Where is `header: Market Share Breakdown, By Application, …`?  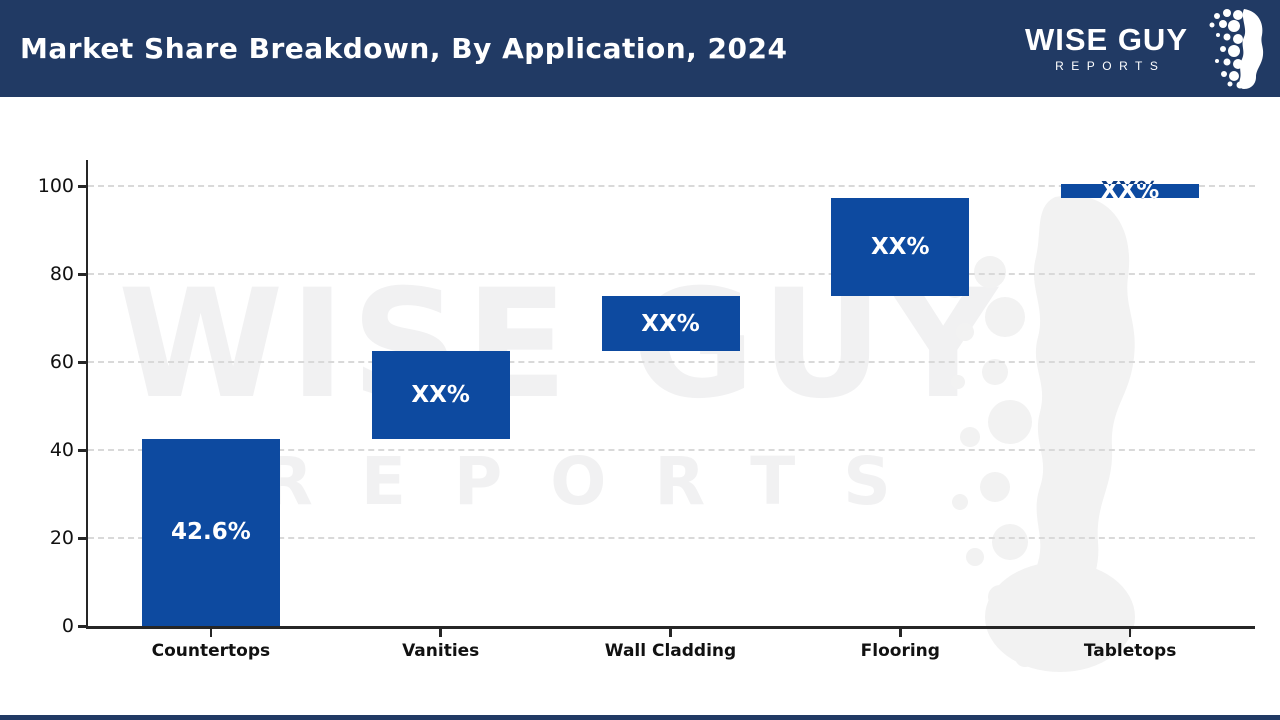
header: Market Share Breakdown, By Application, … is located at coordinates (640, 48).